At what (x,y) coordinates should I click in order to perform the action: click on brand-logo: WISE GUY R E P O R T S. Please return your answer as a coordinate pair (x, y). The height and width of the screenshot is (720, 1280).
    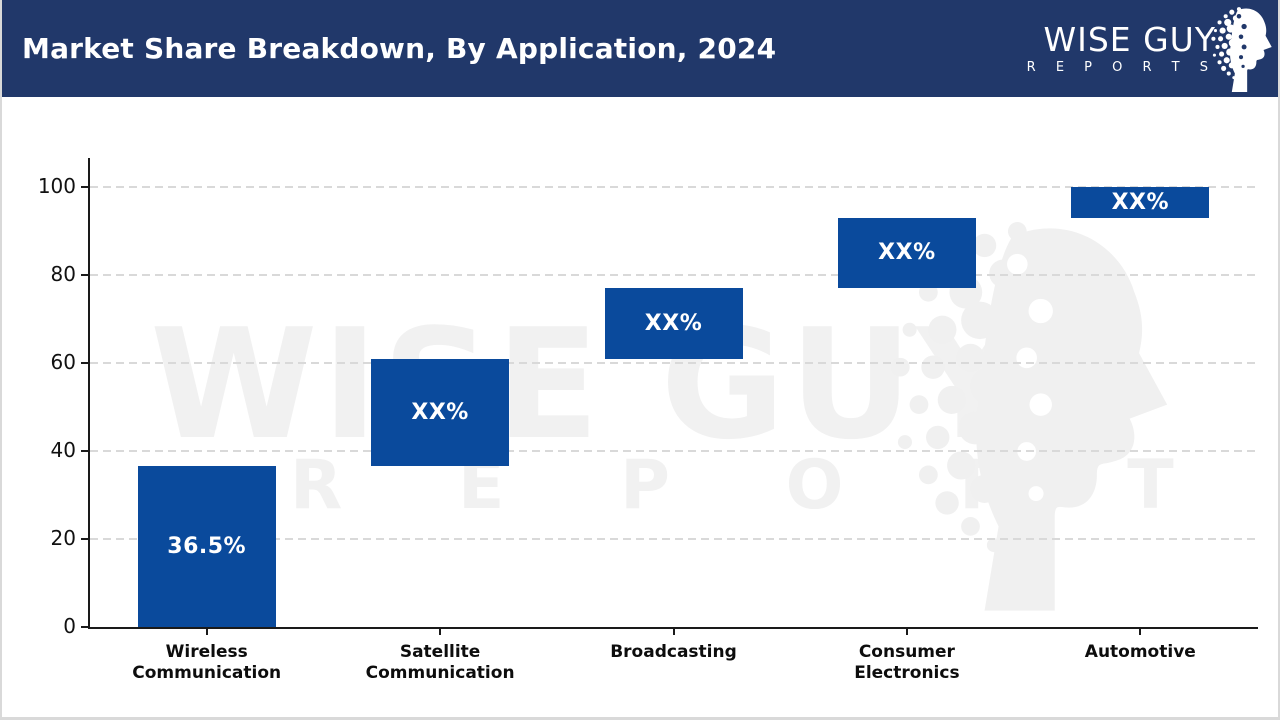
    Looking at the image, I should click on (1152, 49).